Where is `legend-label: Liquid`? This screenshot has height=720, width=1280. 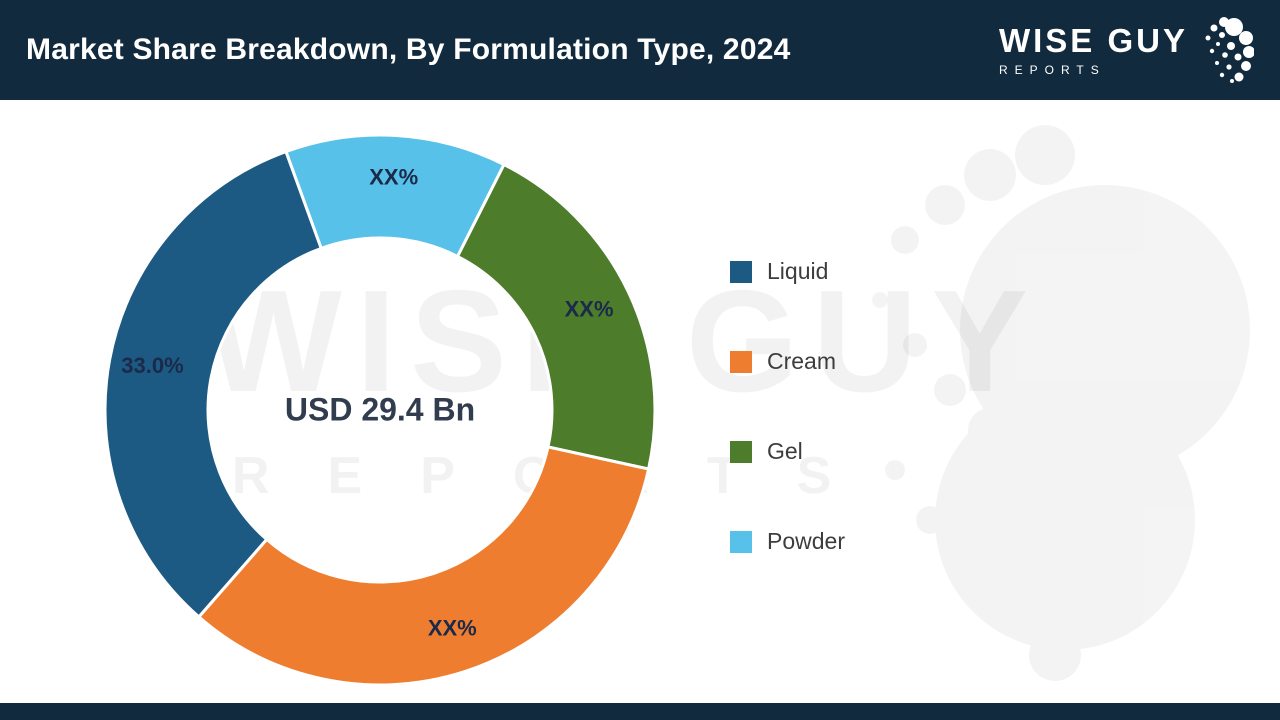
legend-label: Liquid is located at coordinates (798, 271).